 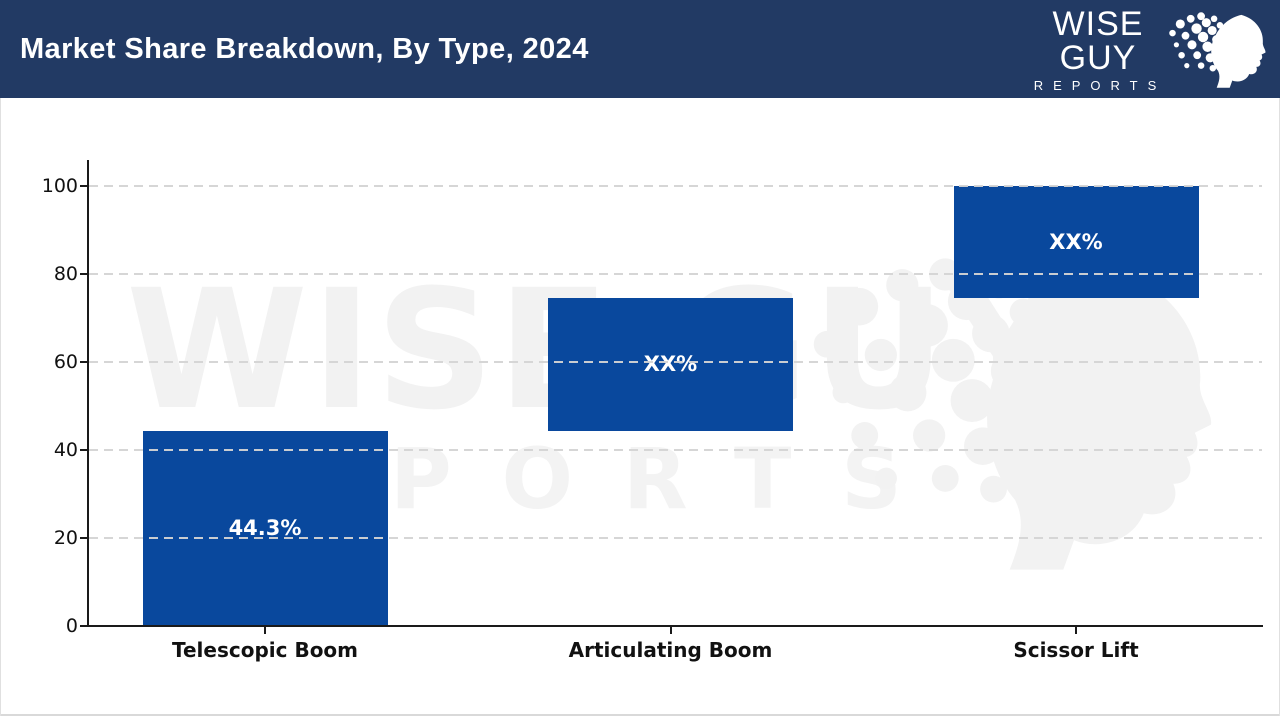 What do you see at coordinates (65, 449) in the screenshot?
I see `y-tick-label: 40` at bounding box center [65, 449].